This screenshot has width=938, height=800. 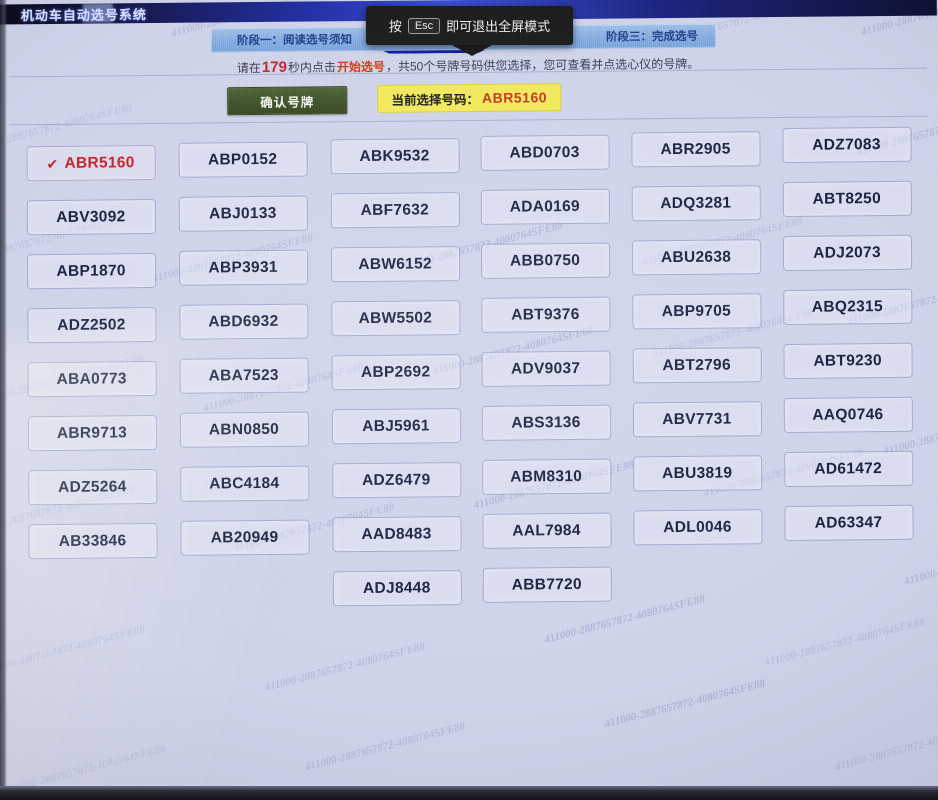 I want to click on plate-cell: ADZ7083, so click(x=842, y=150).